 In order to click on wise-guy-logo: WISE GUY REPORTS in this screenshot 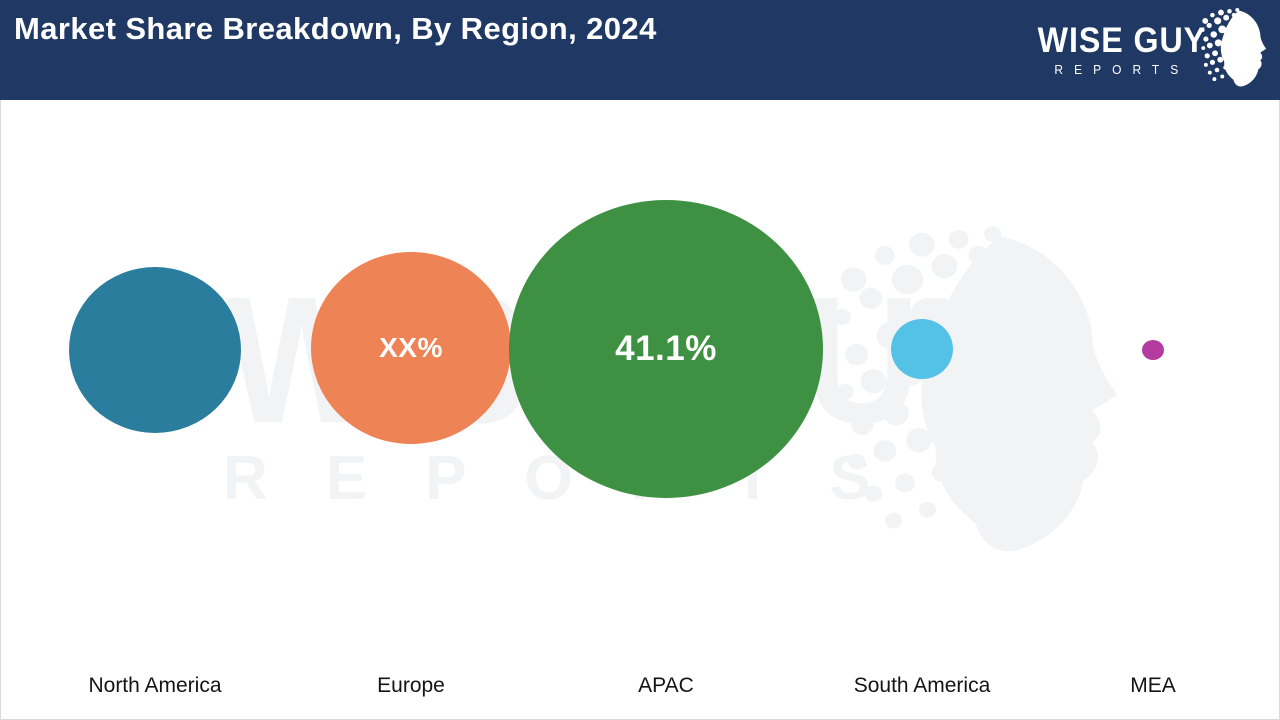, I will do `click(1147, 50)`.